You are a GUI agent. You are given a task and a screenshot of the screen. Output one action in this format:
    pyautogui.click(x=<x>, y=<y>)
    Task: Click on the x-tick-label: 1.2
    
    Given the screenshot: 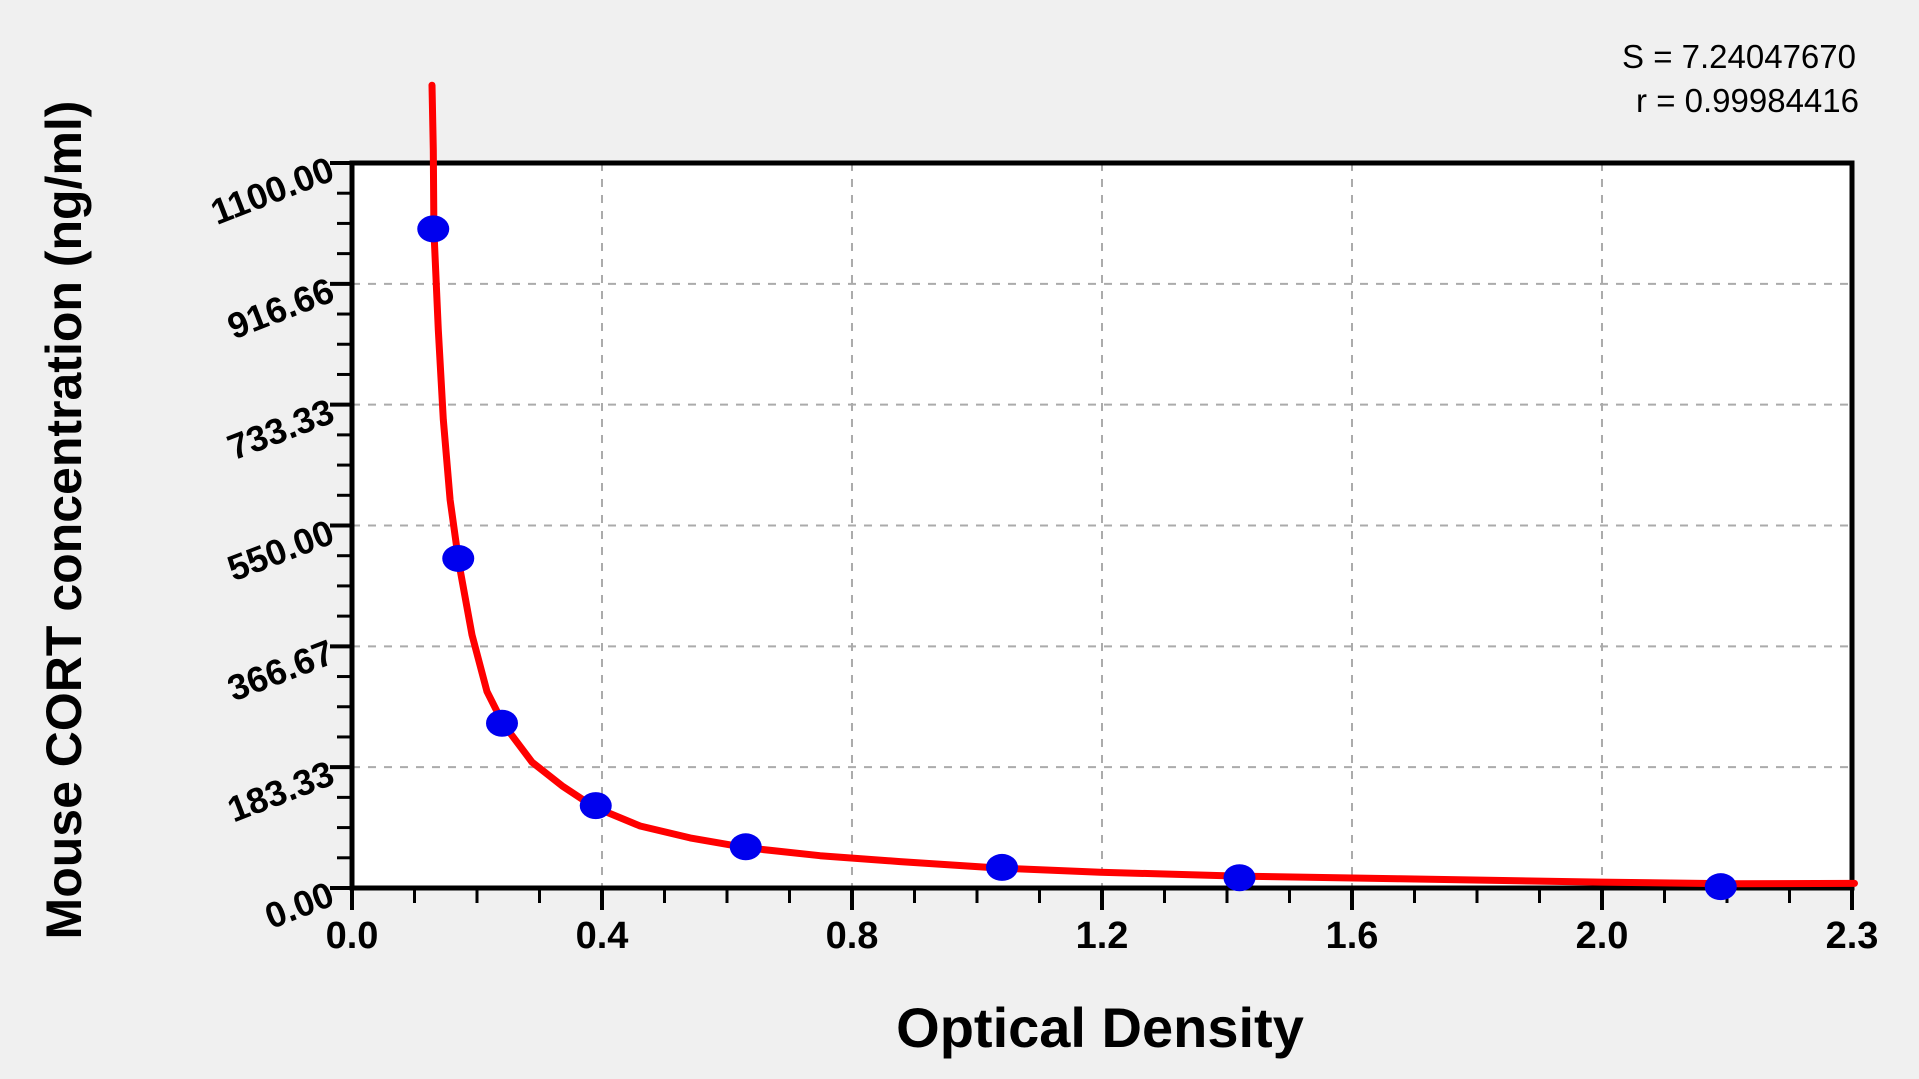 What is the action you would take?
    pyautogui.click(x=1102, y=936)
    